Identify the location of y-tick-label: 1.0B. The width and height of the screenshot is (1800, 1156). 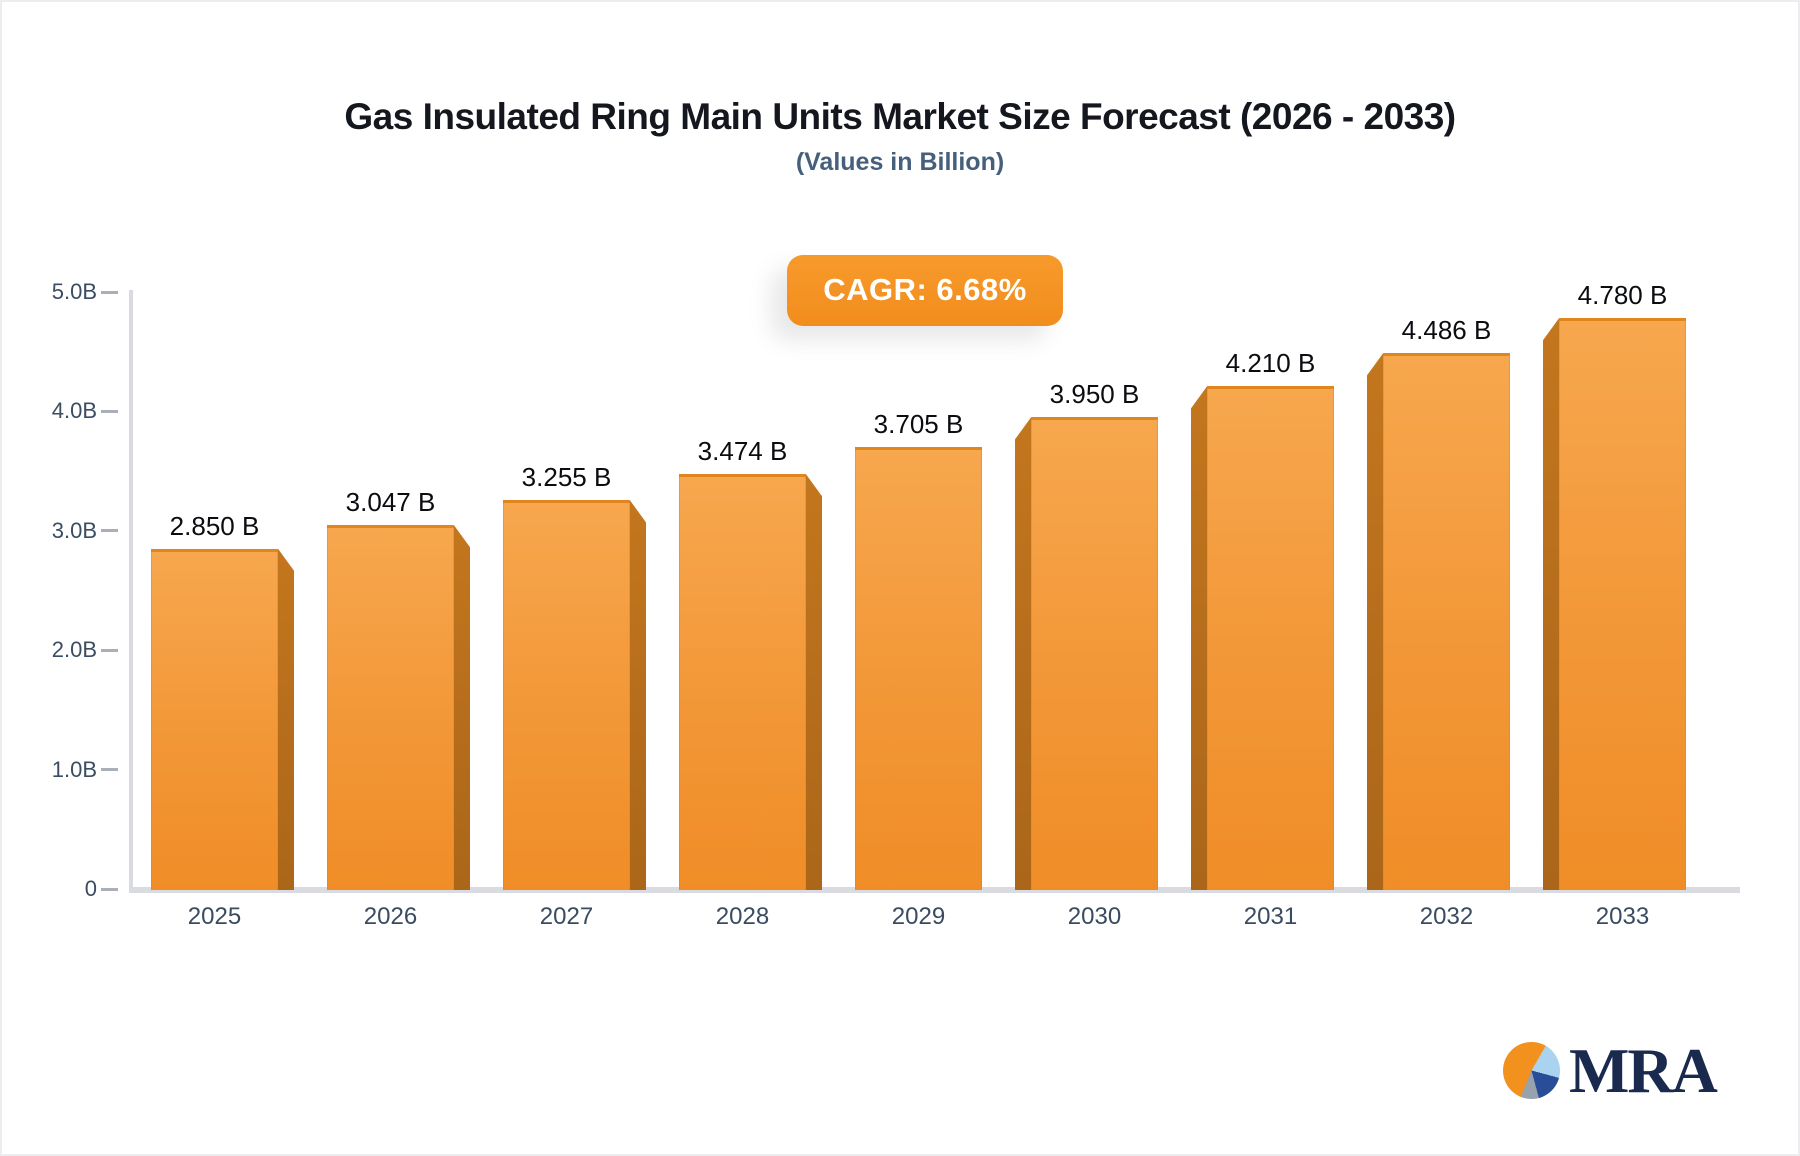
(74, 769).